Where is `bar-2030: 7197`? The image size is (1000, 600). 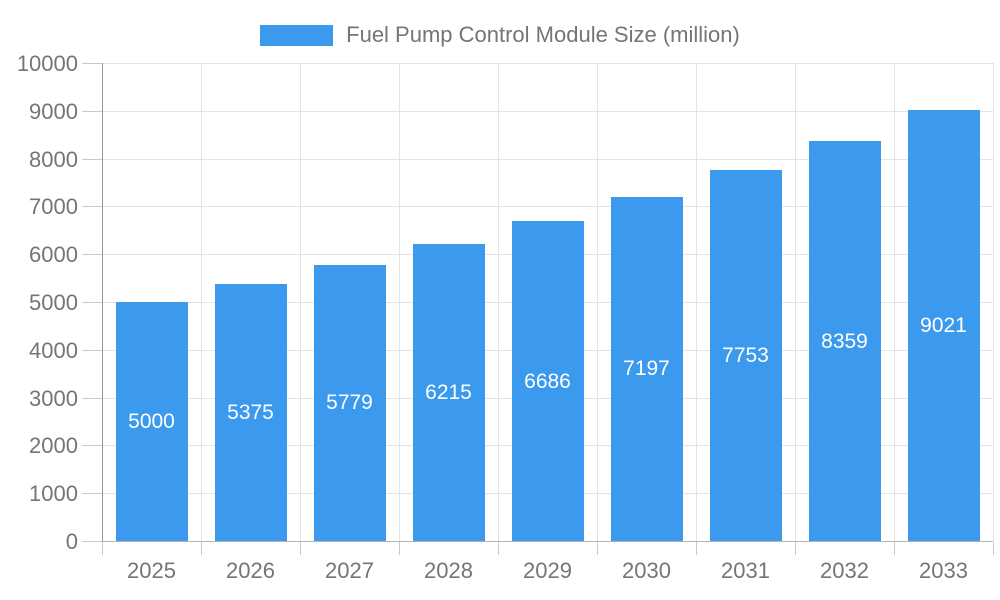 bar-2030: 7197 is located at coordinates (646, 368).